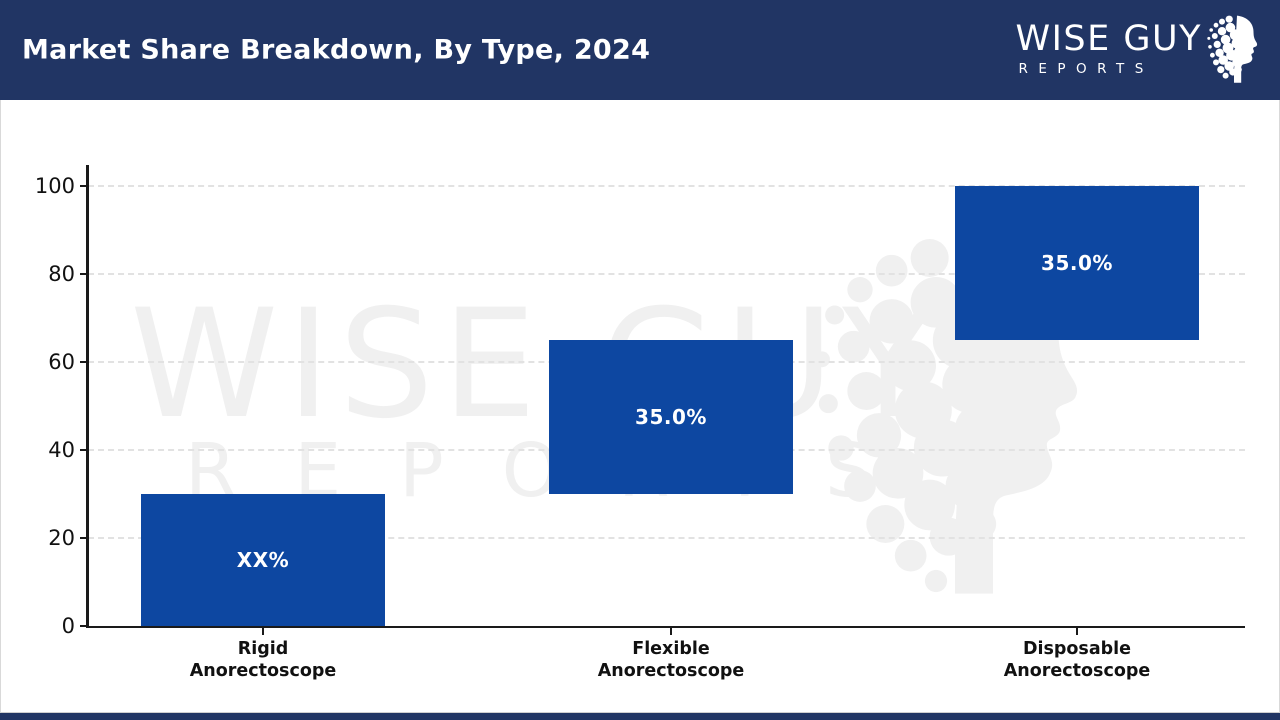 This screenshot has height=720, width=1280. I want to click on brand-logo-text: WISE GUY REPORTS, so click(1108, 48).